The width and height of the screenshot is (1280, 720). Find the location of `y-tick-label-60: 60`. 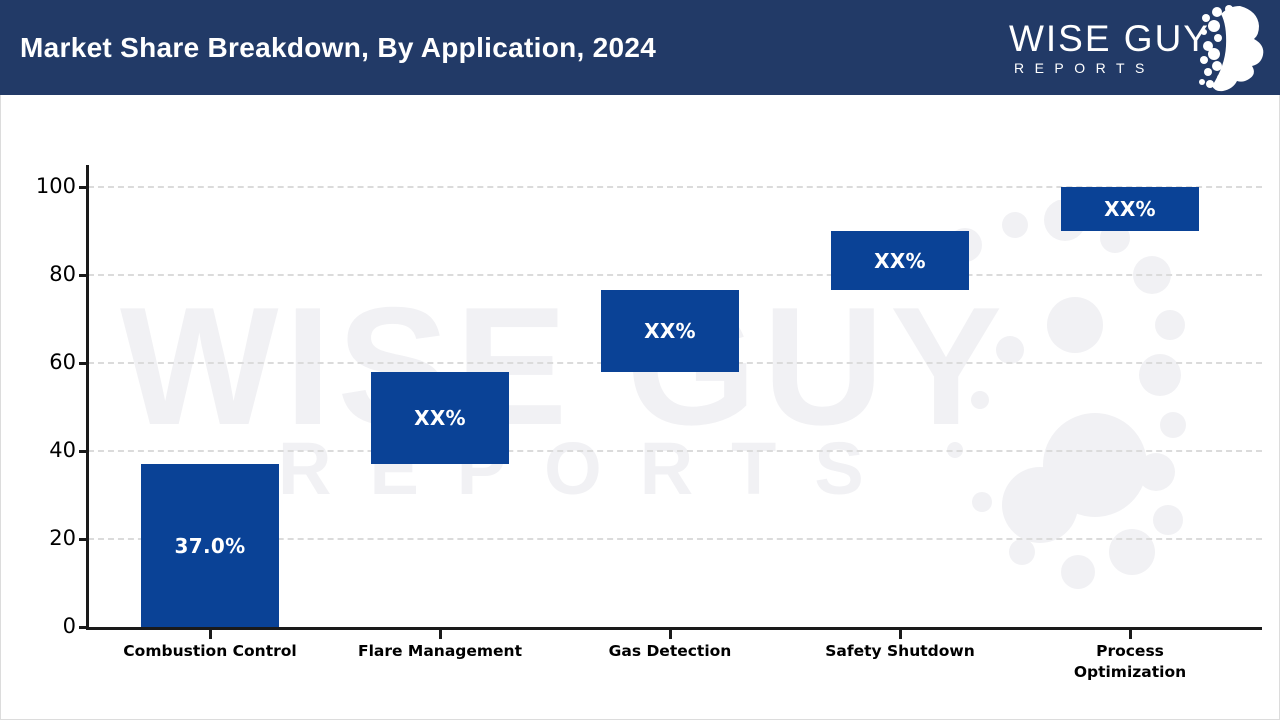

y-tick-label-60: 60 is located at coordinates (62, 362).